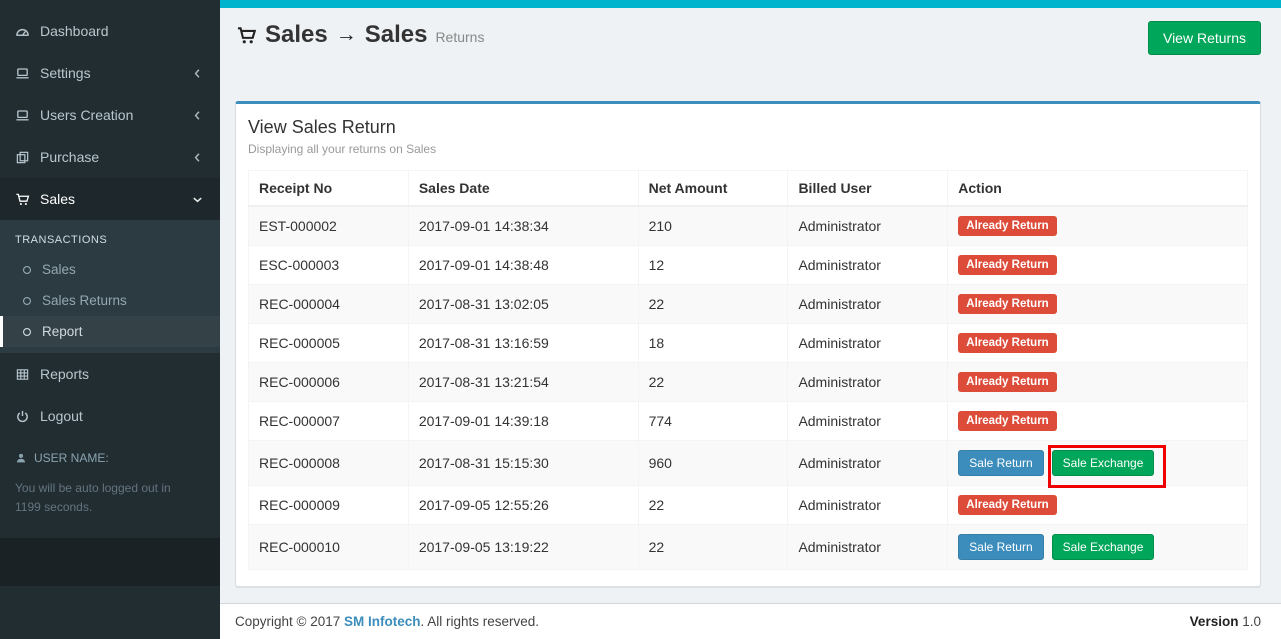 The width and height of the screenshot is (1281, 639). Describe the element at coordinates (61, 240) in the screenshot. I see `submenu-section-label: TRANSACTIONS` at that location.